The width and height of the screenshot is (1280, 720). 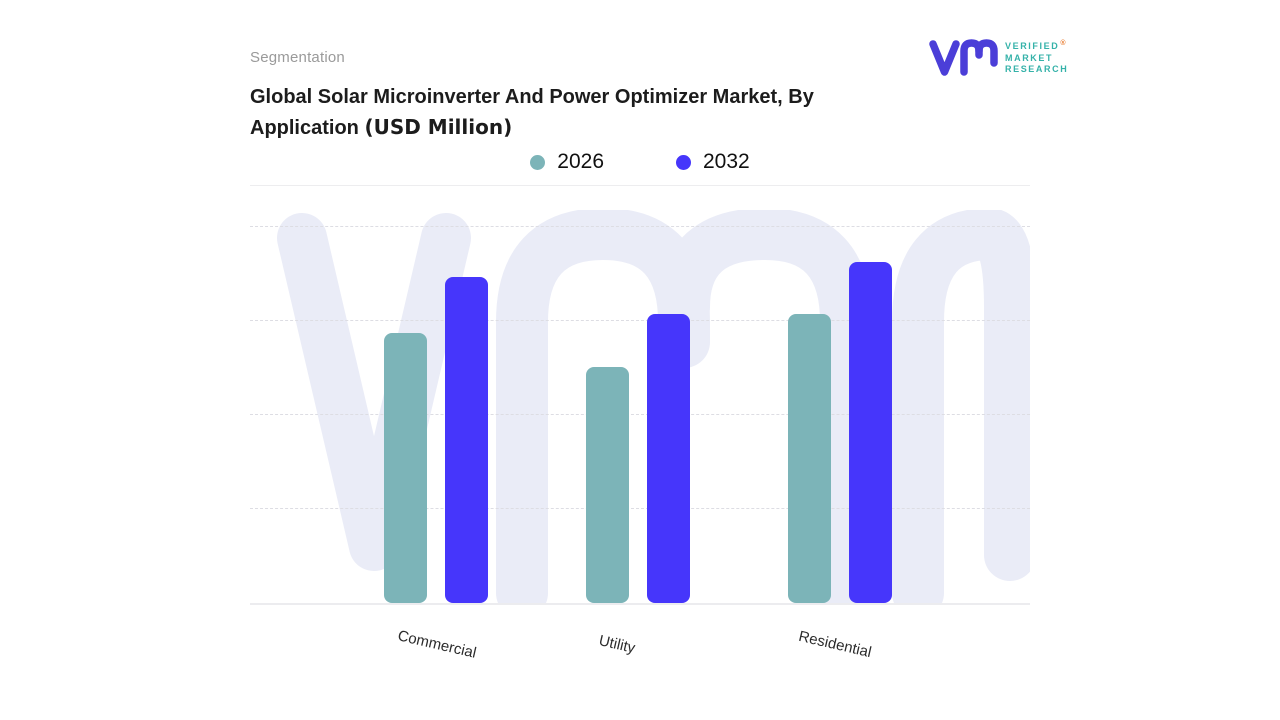 I want to click on x-axis-label-utility: Utility, so click(x=617, y=644).